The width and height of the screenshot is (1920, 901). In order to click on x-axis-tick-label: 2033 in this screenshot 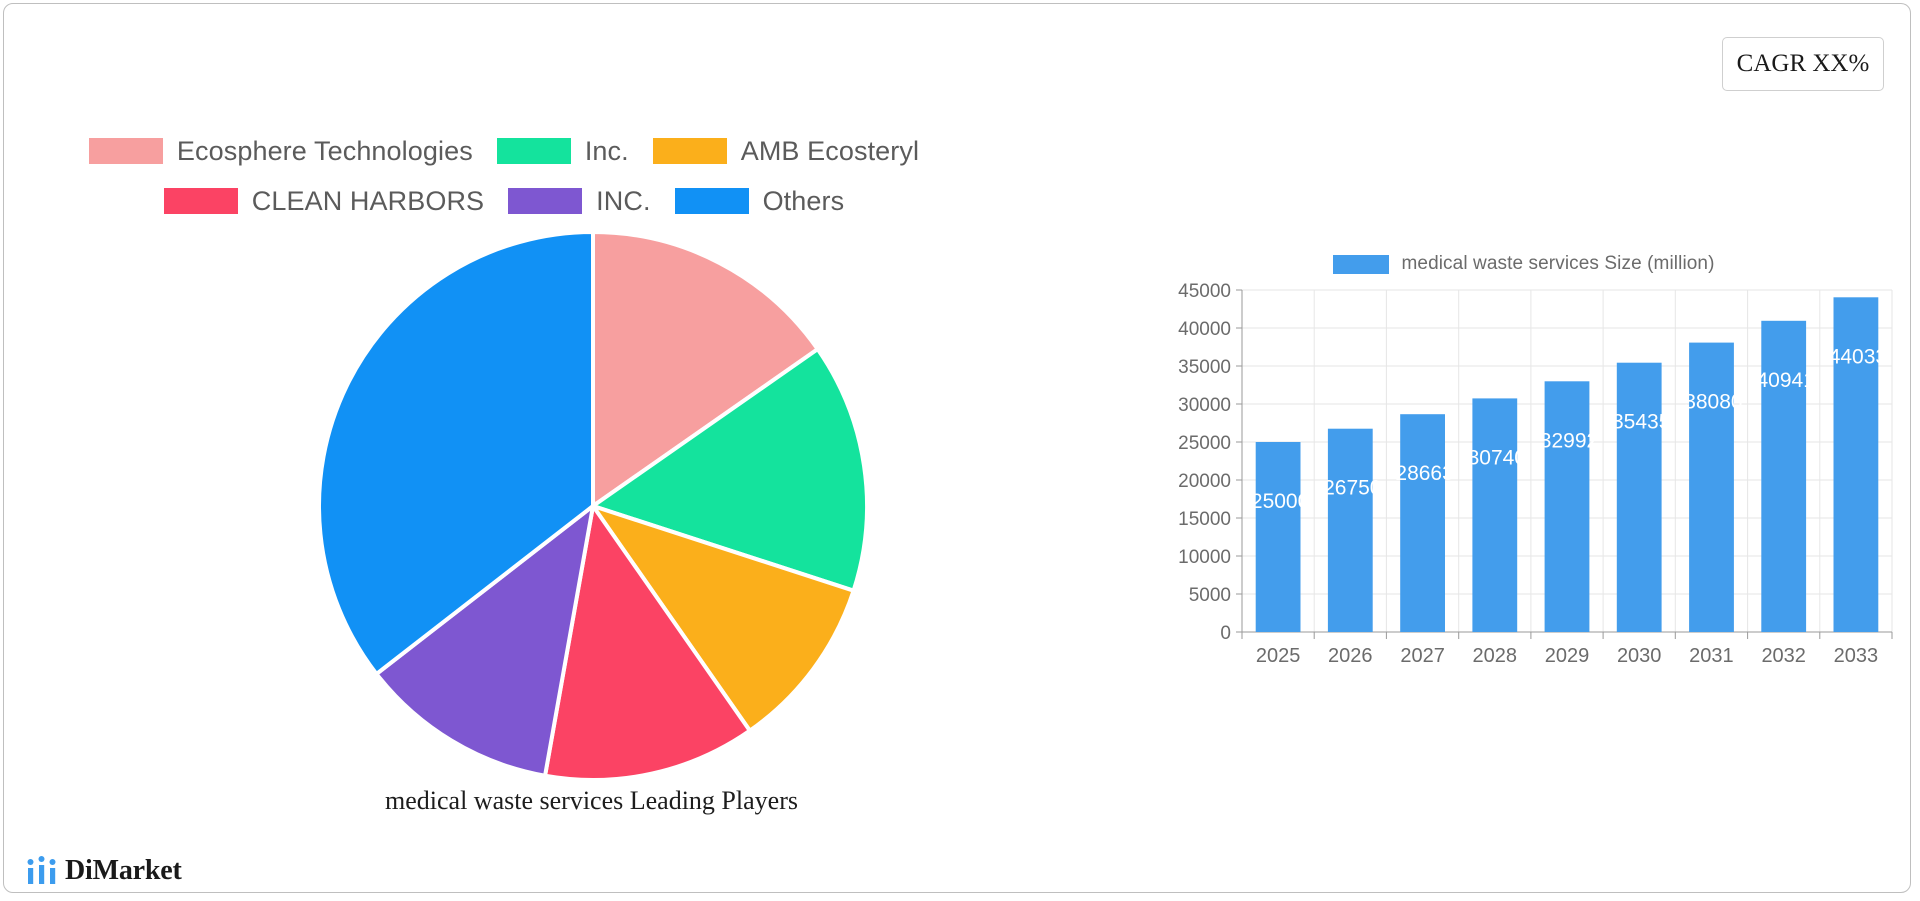, I will do `click(1856, 656)`.